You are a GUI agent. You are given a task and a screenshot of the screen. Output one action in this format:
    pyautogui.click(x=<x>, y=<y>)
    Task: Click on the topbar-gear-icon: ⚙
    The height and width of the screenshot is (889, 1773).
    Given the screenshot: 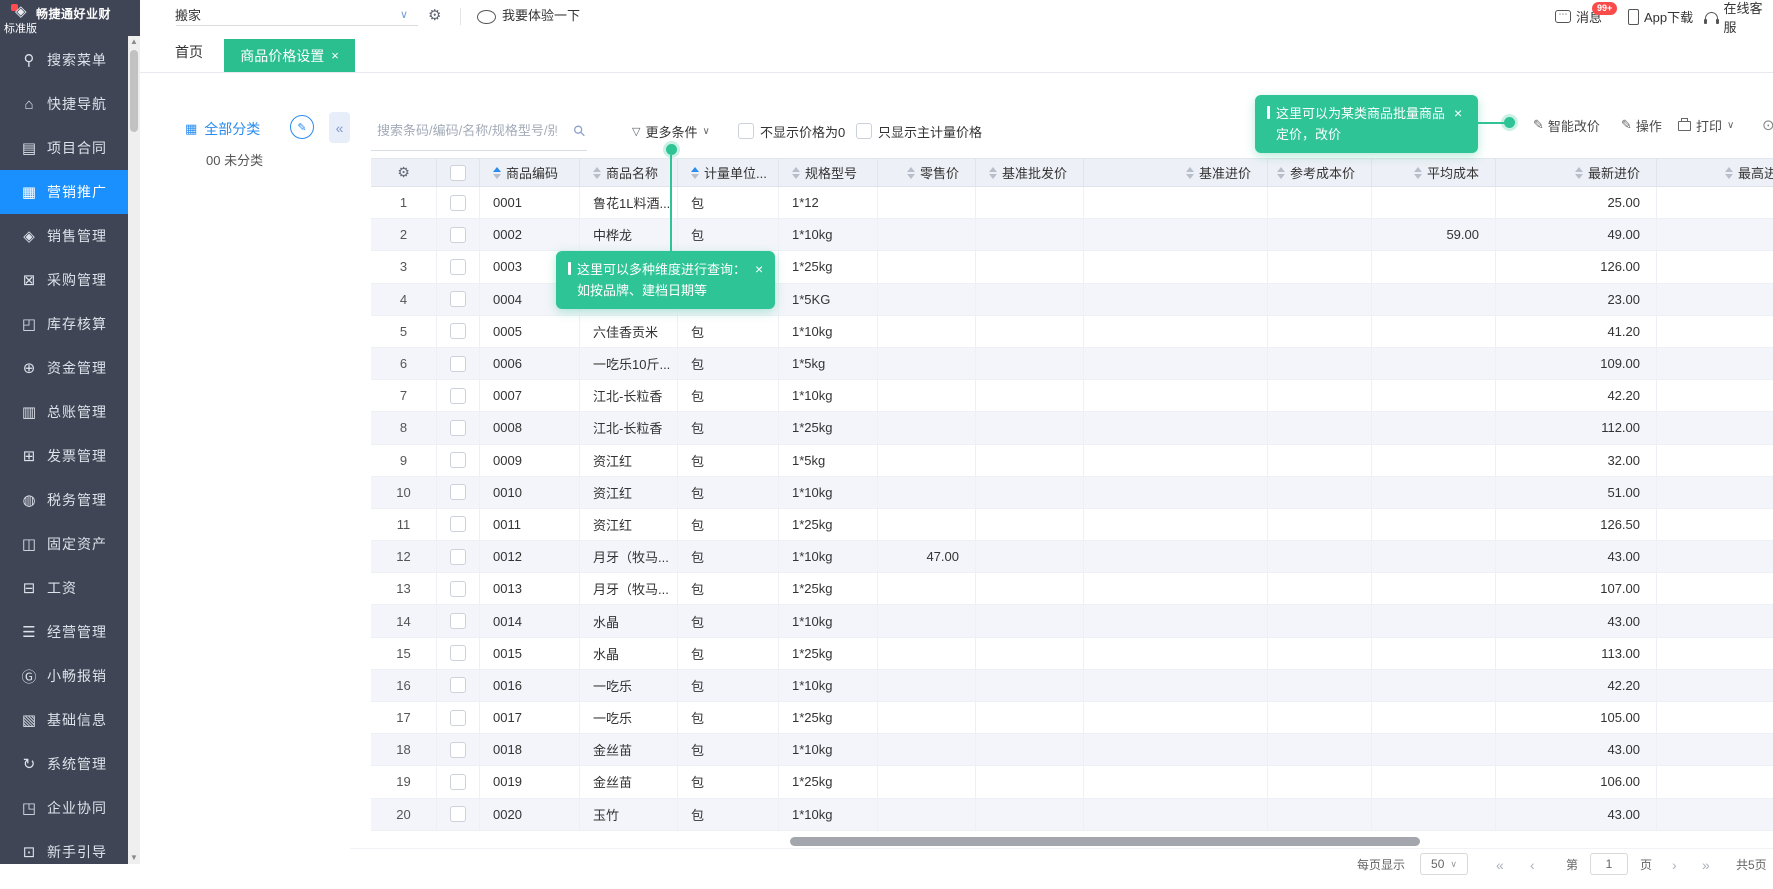 What is the action you would take?
    pyautogui.click(x=435, y=15)
    